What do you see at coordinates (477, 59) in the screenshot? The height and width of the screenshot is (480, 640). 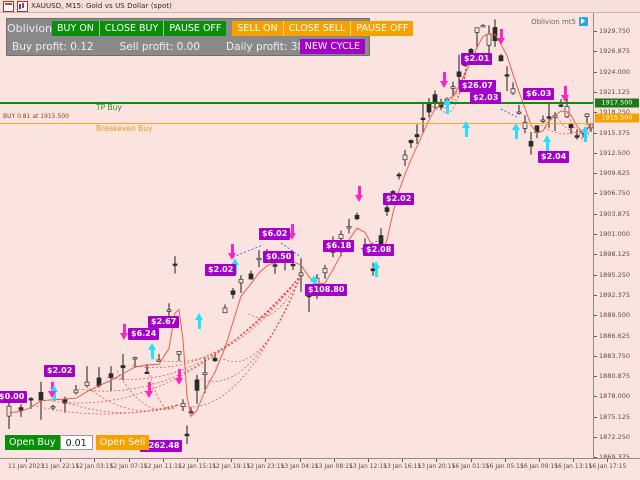 I see `profit-label: $2.01` at bounding box center [477, 59].